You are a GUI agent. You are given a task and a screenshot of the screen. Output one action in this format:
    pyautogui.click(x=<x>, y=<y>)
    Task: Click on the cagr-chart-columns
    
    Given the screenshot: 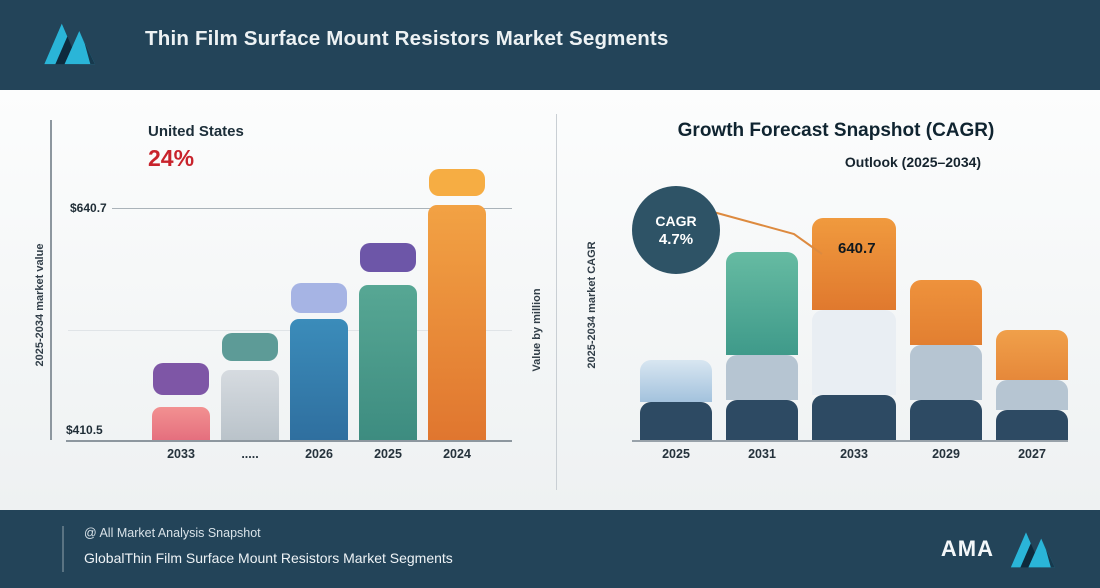 What is the action you would take?
    pyautogui.click(x=854, y=329)
    